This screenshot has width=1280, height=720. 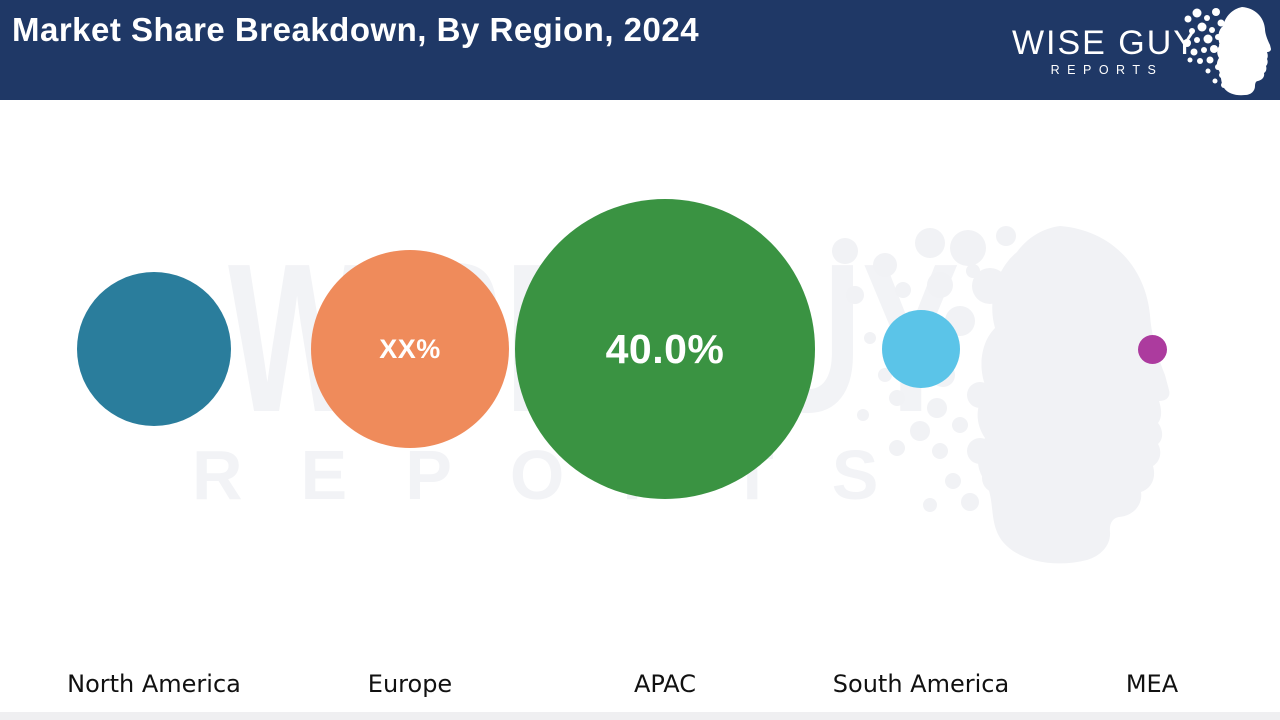 What do you see at coordinates (640, 716) in the screenshot?
I see `bottom-edge` at bounding box center [640, 716].